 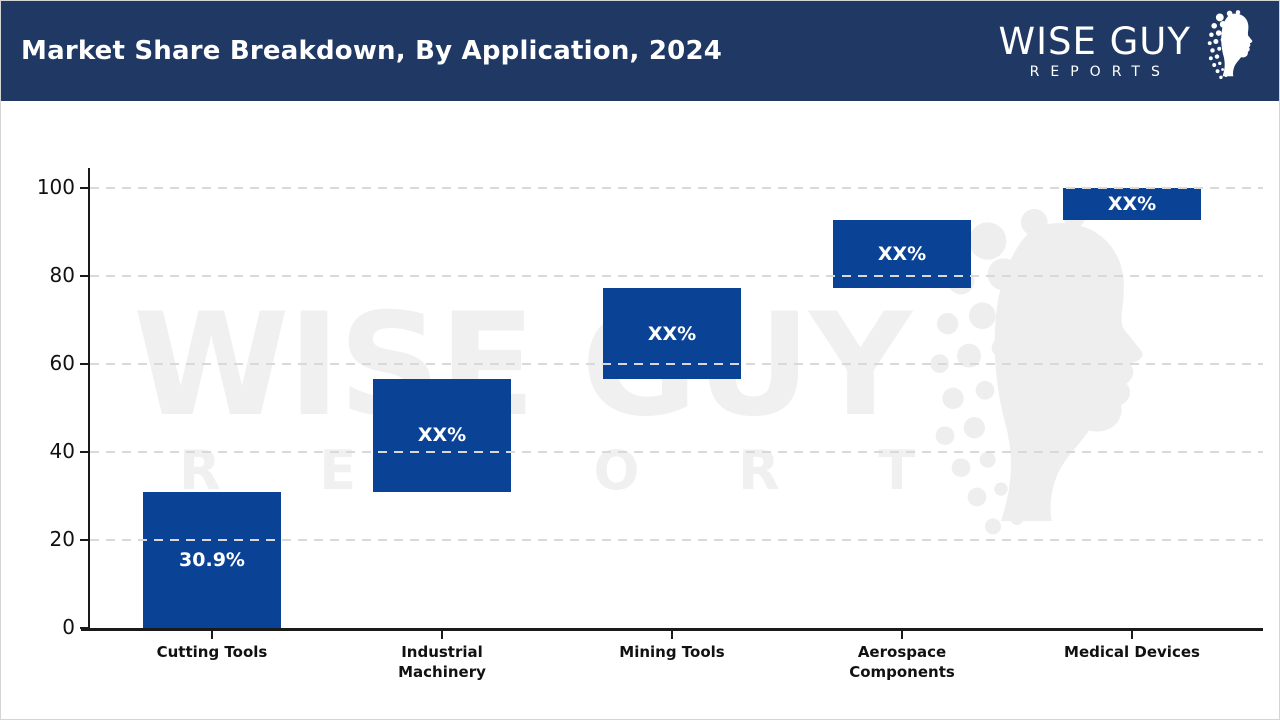 What do you see at coordinates (1132, 635) in the screenshot?
I see `x-tick-medical-devices` at bounding box center [1132, 635].